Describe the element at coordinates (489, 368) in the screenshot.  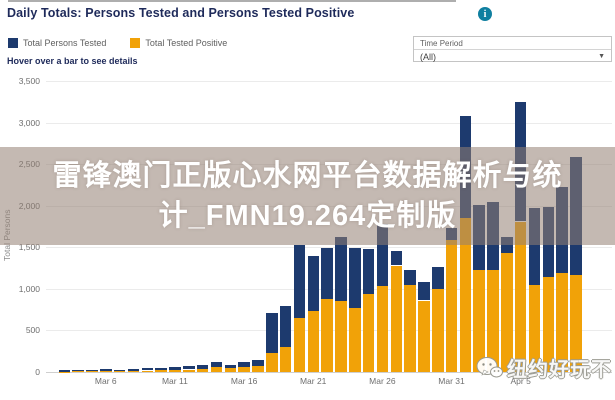
I see `wechat-icon` at that location.